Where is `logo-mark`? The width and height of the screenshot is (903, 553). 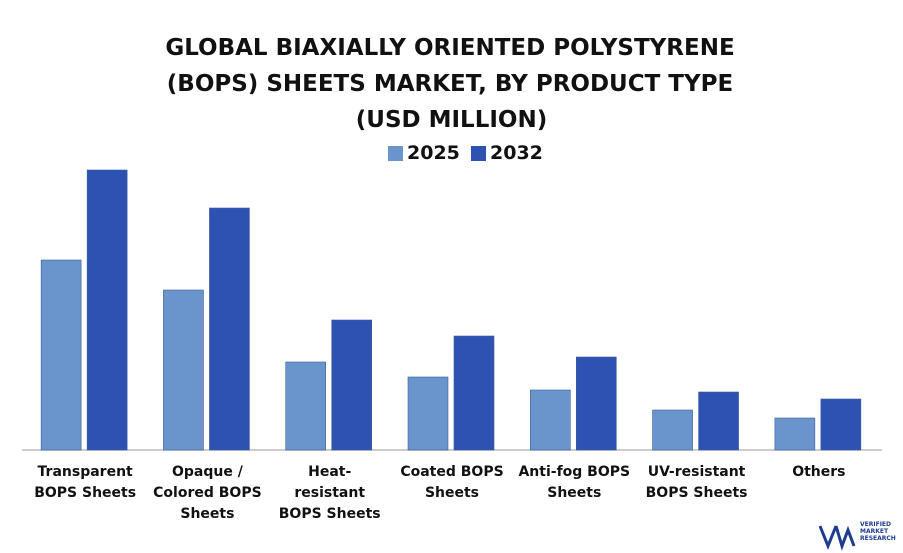 logo-mark is located at coordinates (837, 538).